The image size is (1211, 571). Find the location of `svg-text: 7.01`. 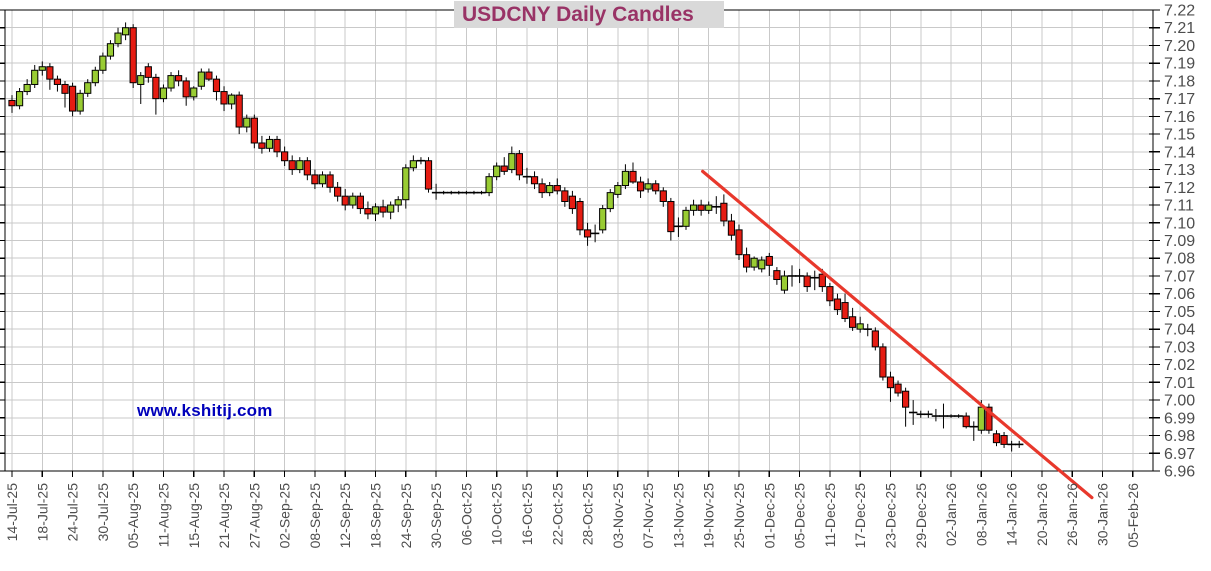

svg-text: 7.01 is located at coordinates (1179, 383).